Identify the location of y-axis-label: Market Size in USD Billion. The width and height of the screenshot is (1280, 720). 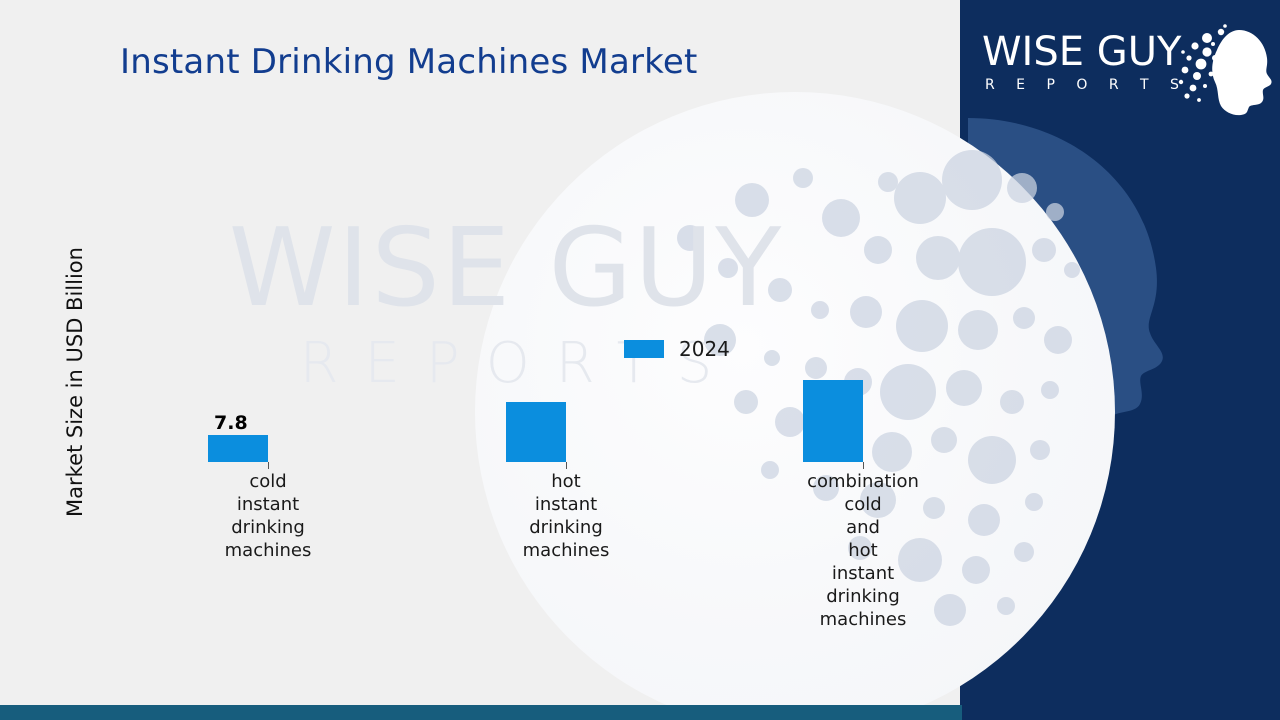
(75, 382).